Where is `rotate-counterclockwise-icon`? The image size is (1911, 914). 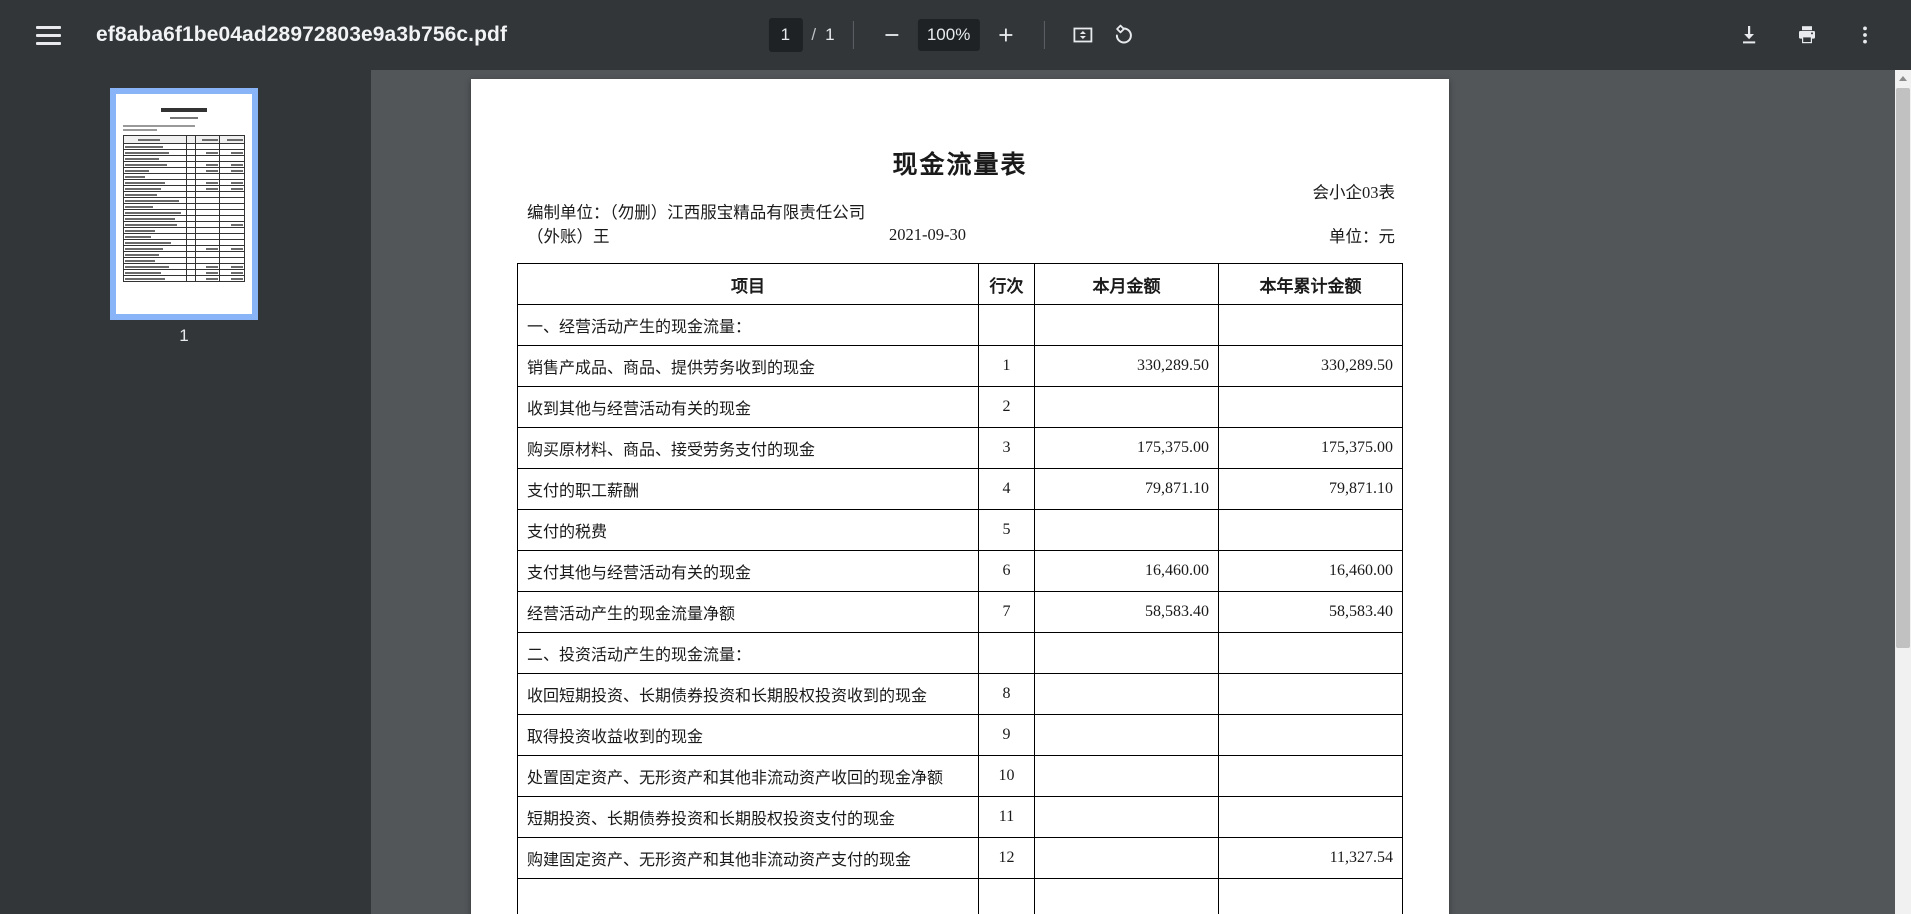 rotate-counterclockwise-icon is located at coordinates (1123, 34).